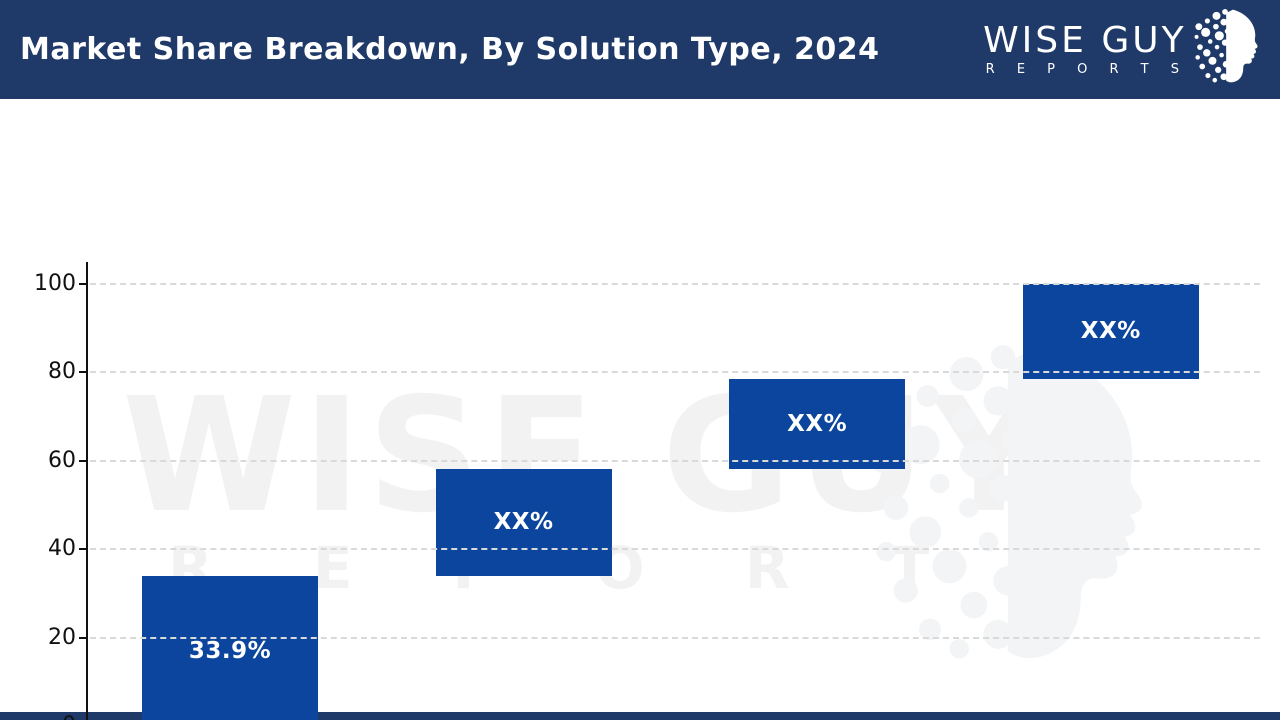 The width and height of the screenshot is (1280, 720). I want to click on y-tick-label-60: 60, so click(62, 460).